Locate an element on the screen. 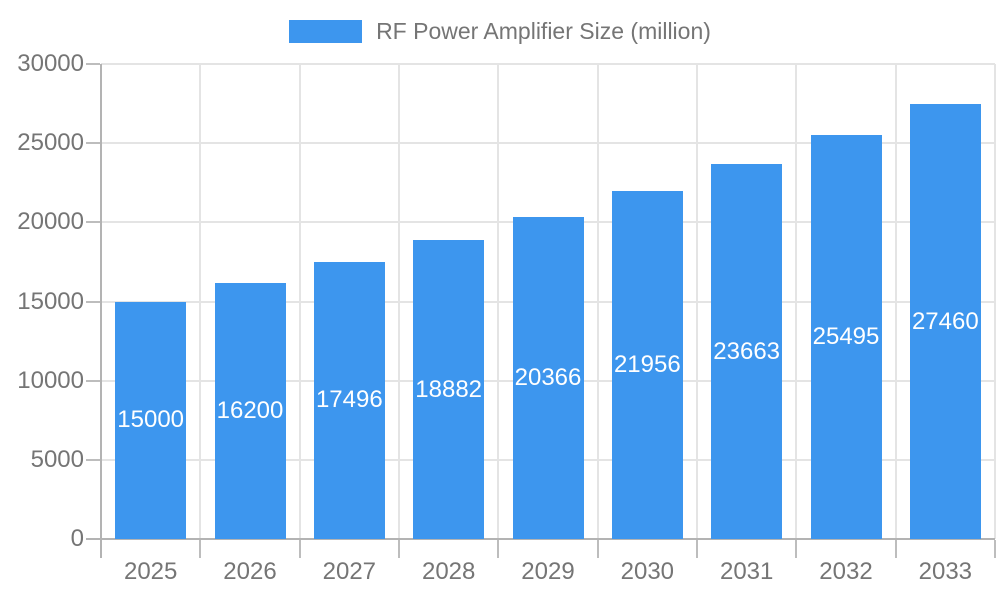 The height and width of the screenshot is (600, 1000). bar: 25495 is located at coordinates (846, 337).